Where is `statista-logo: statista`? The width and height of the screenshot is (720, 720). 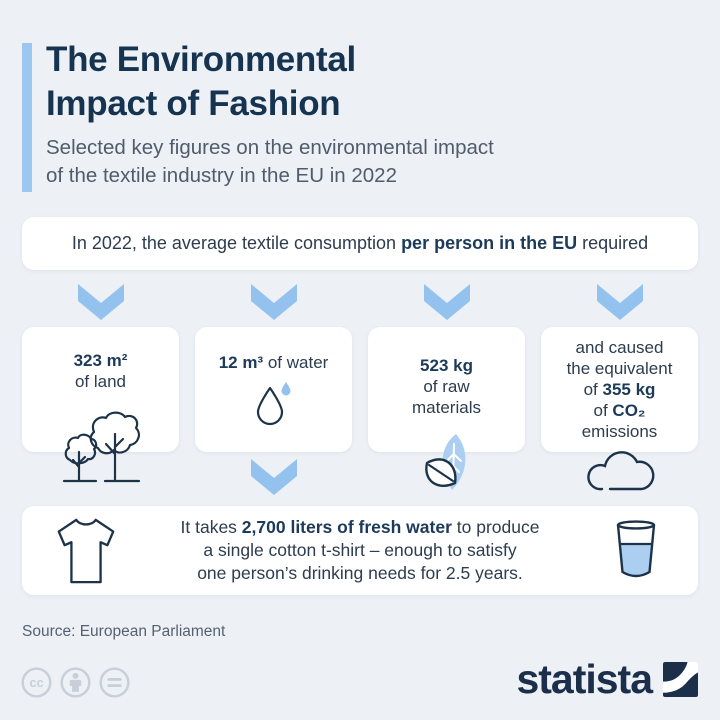
statista-logo: statista is located at coordinates (607, 679).